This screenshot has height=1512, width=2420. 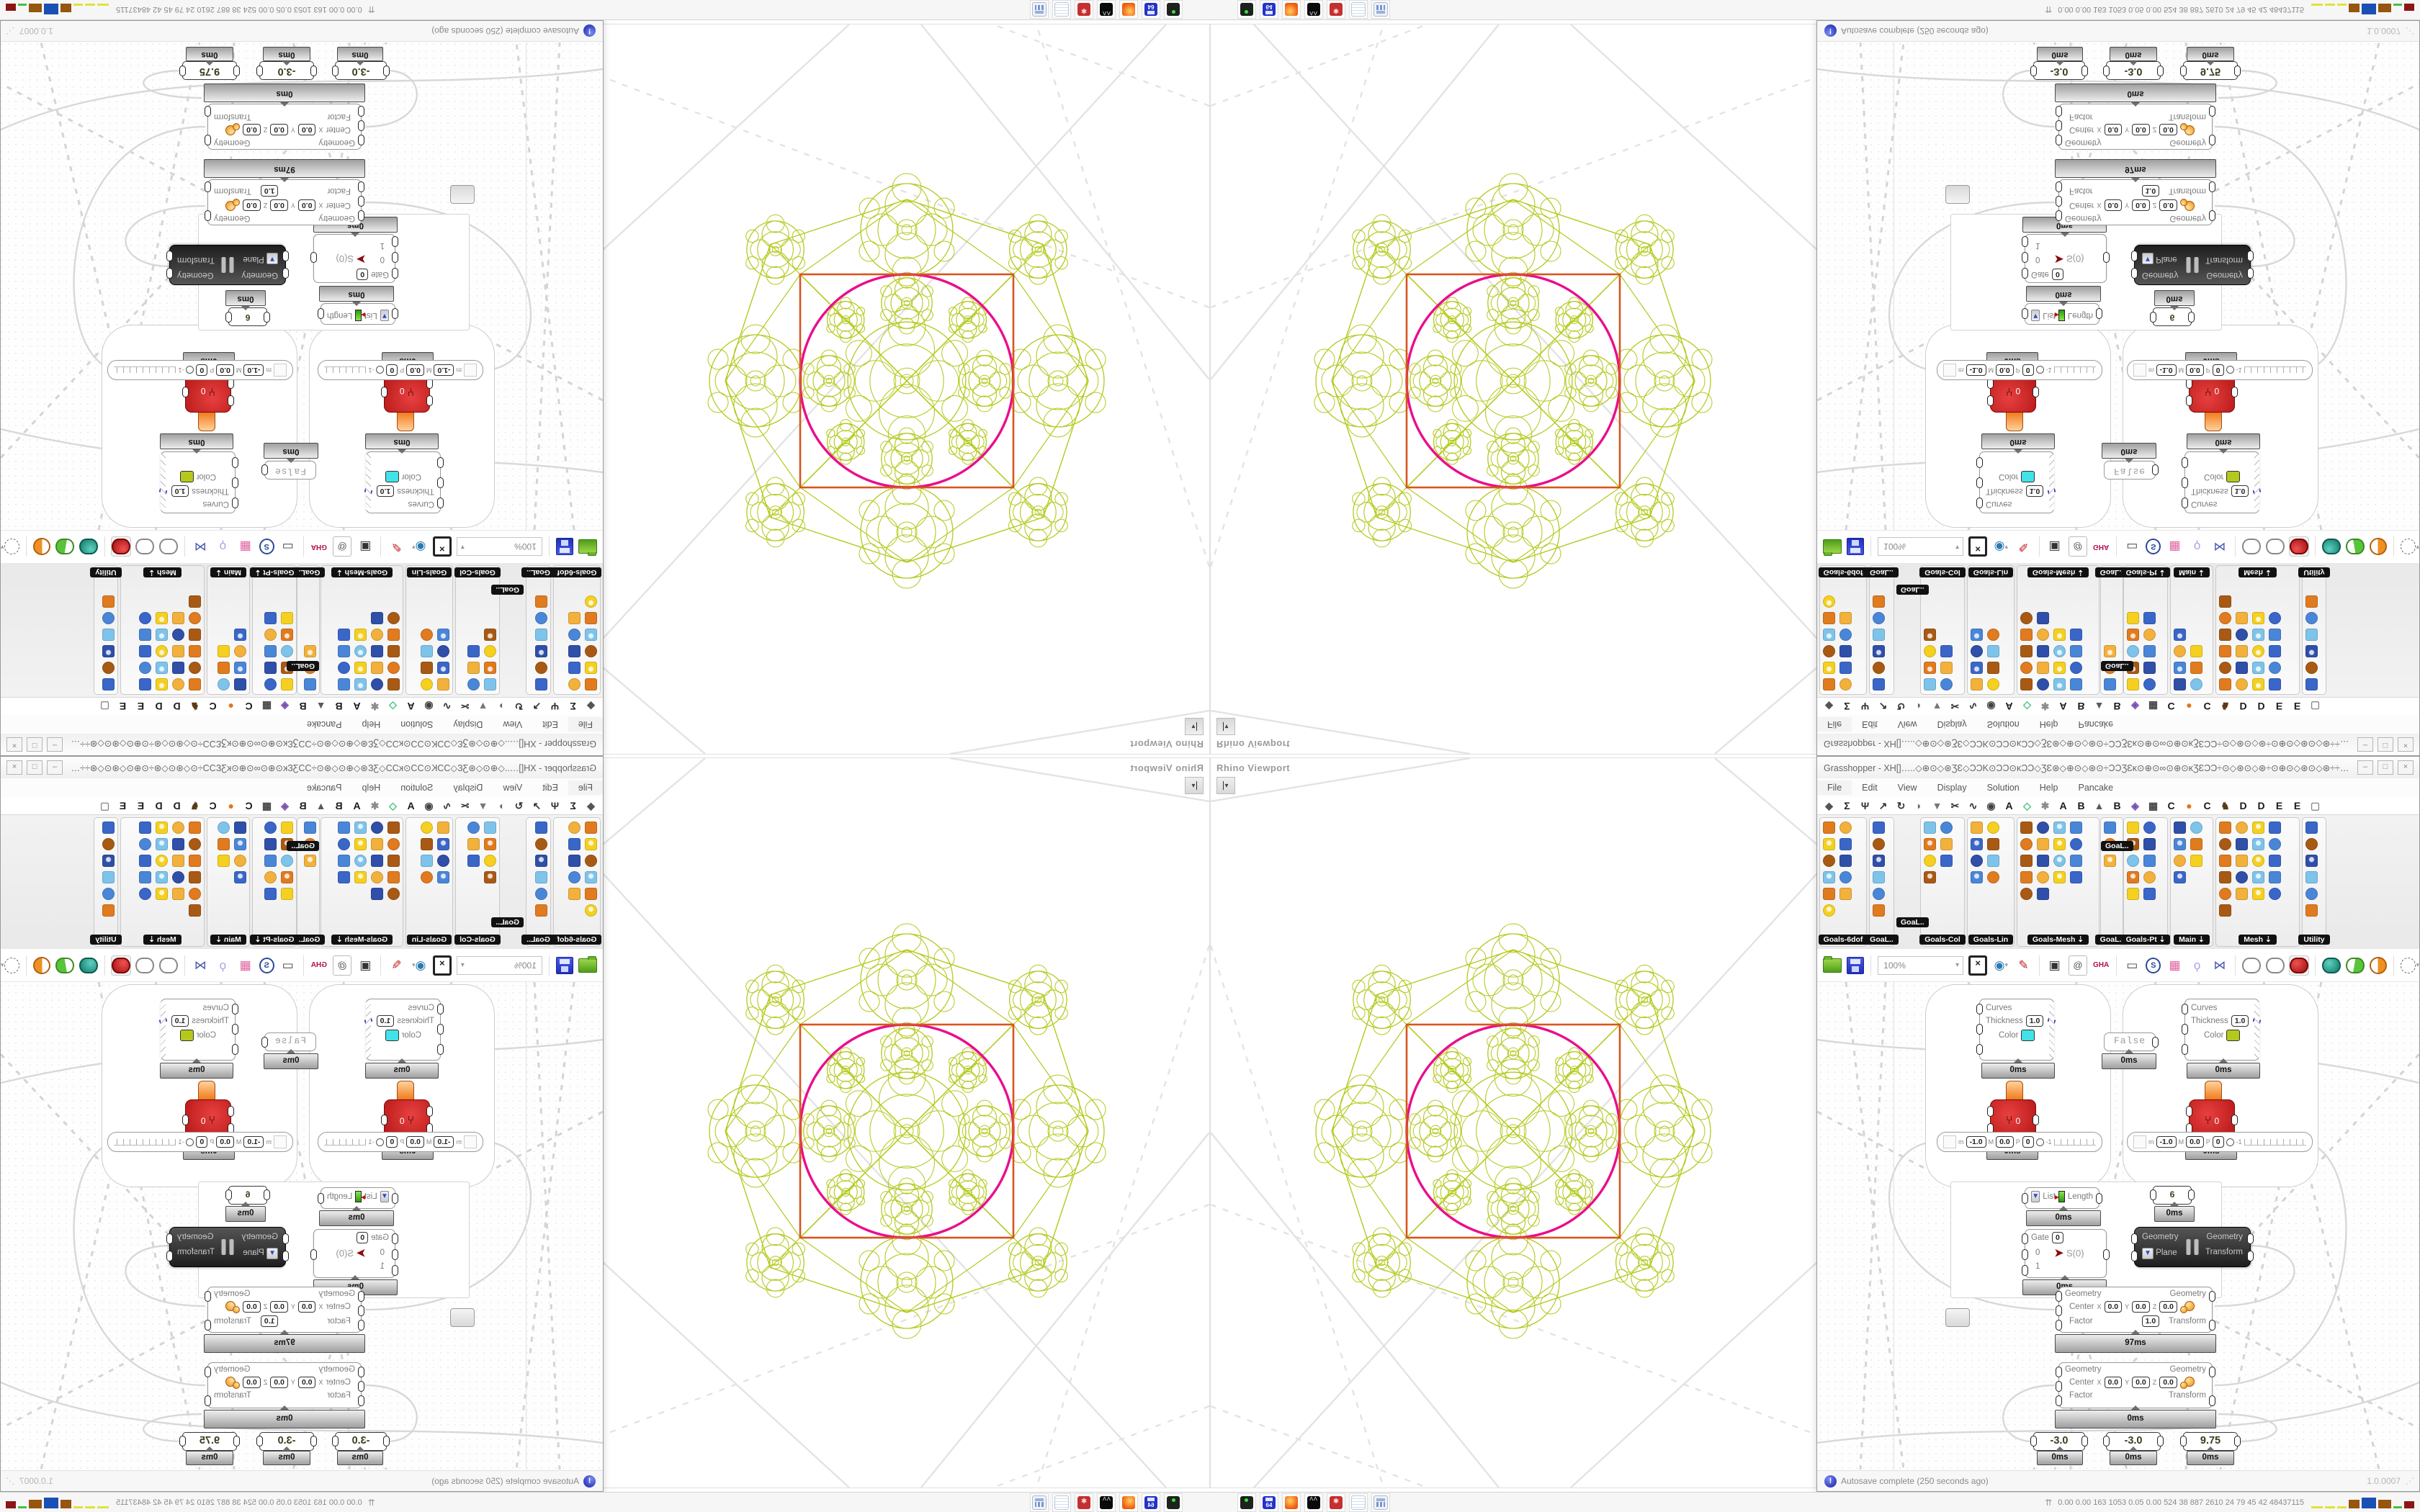 I want to click on down-arrow-icon: ▼, so click(x=2035, y=315).